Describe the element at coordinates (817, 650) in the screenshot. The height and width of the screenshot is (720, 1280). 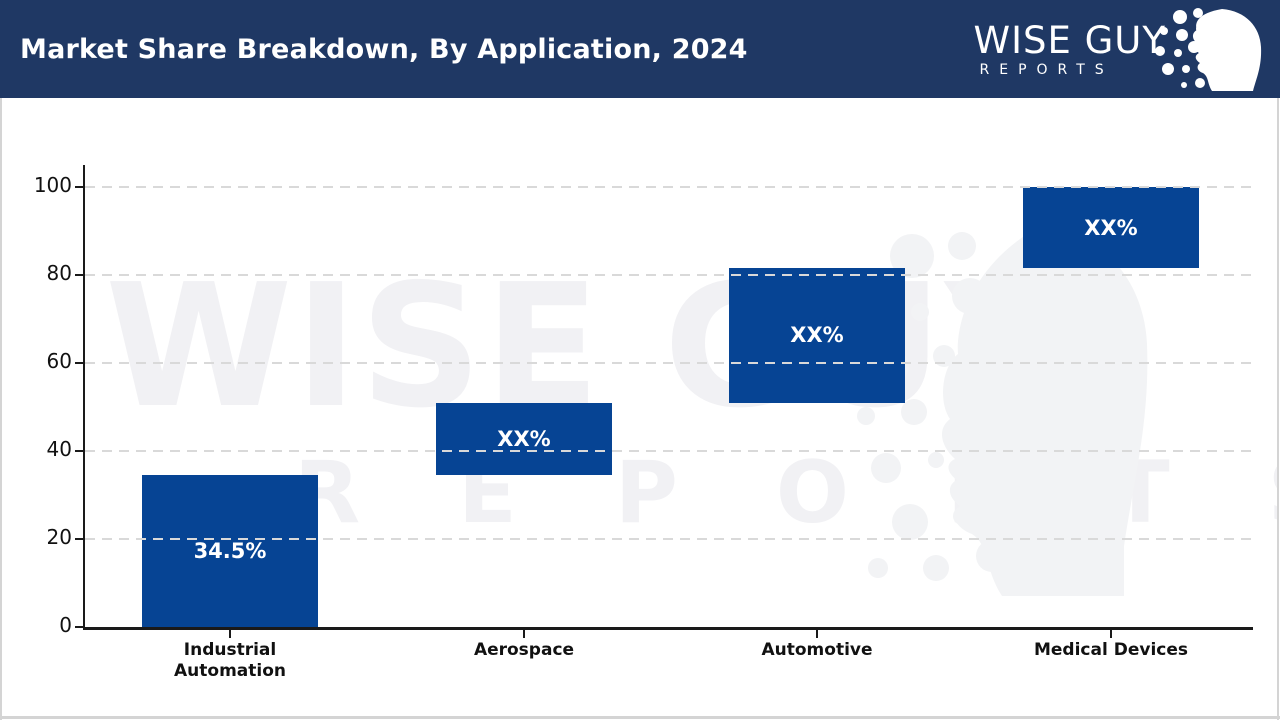
I see `x-axis-category-label: Automotive` at that location.